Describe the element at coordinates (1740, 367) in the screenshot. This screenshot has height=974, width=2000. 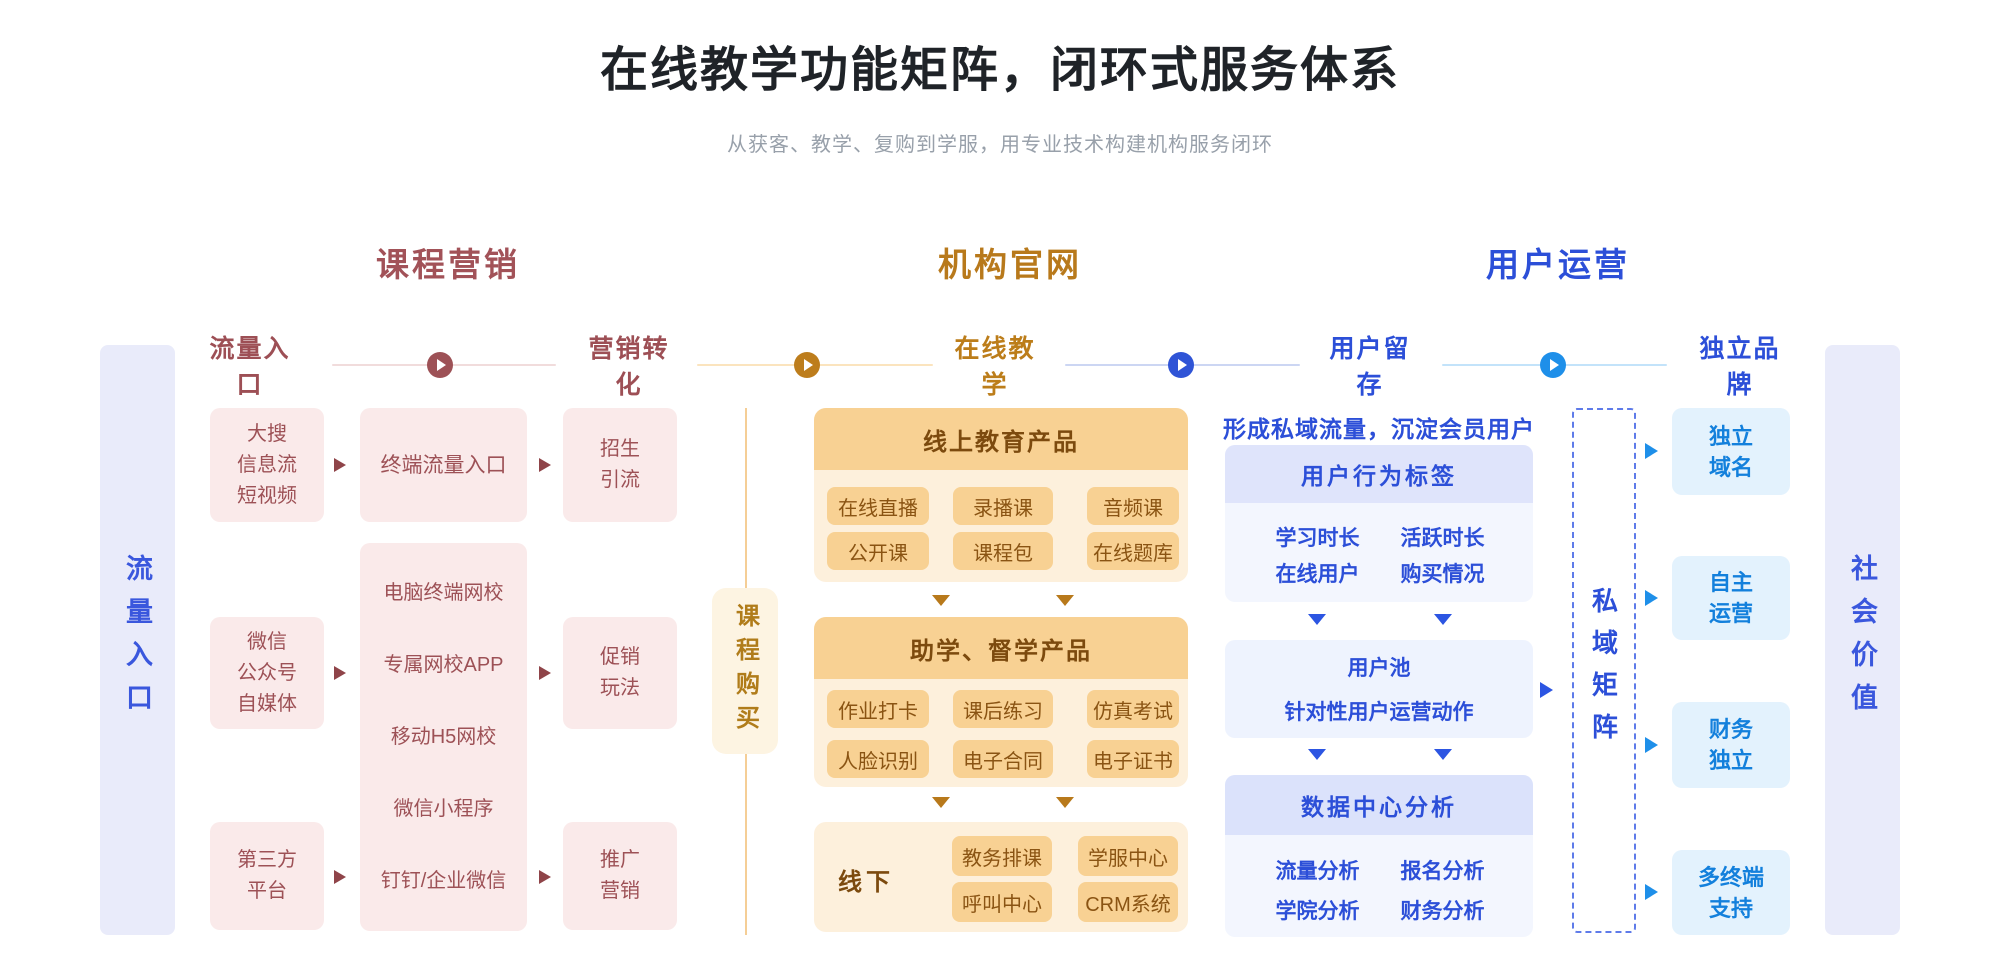
I see `stage-label-independent-brand: 独立品牌` at that location.